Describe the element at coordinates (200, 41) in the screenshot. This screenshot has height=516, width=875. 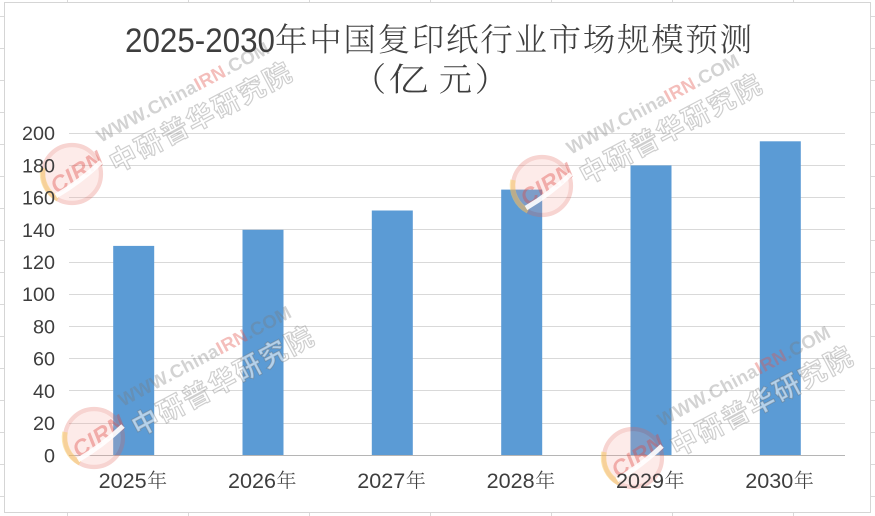
I see `svg-text: 2025-2030` at that location.